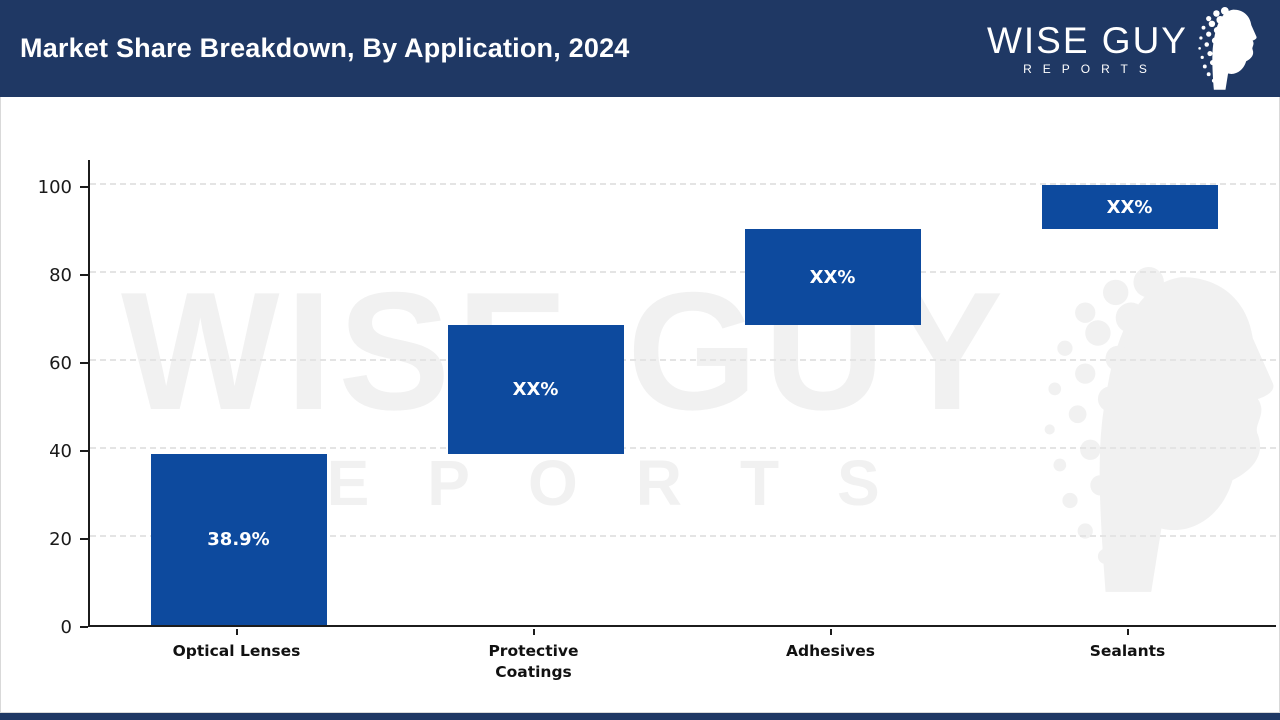 The width and height of the screenshot is (1280, 720). I want to click on wiseguy-reports-logo: WISE GUY REPORTS, so click(1126, 48).